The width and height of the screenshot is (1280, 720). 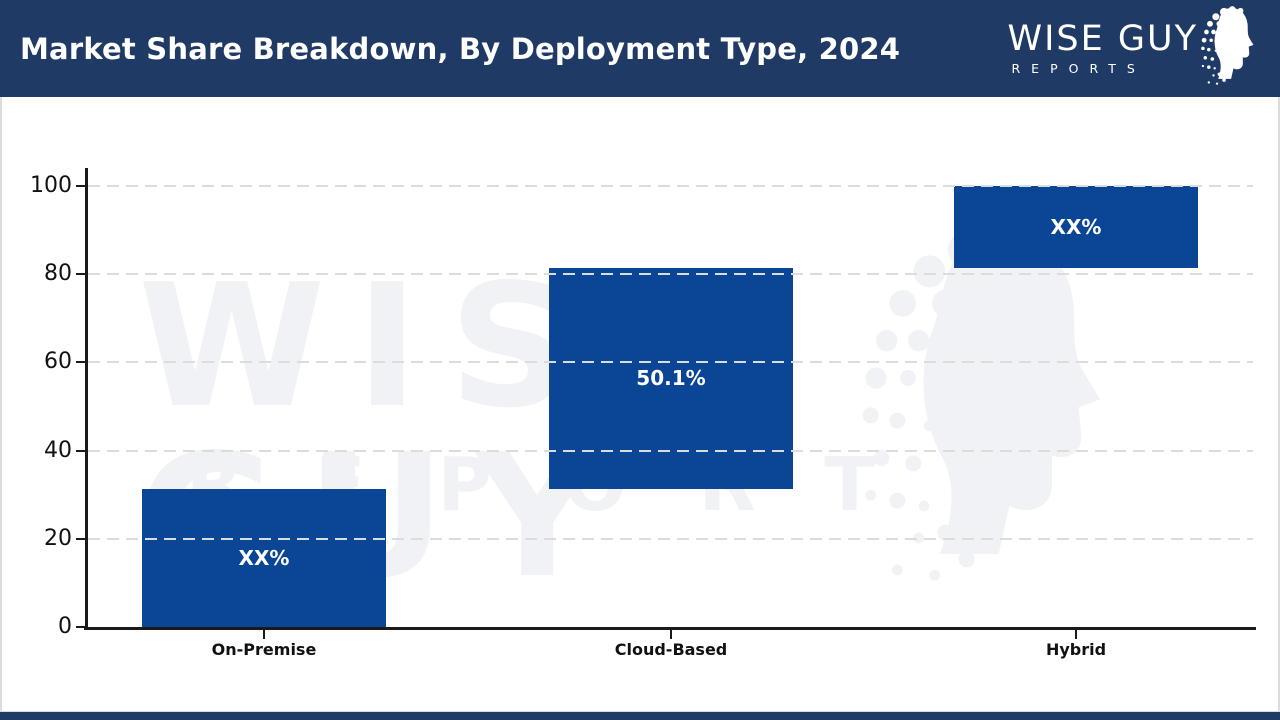 What do you see at coordinates (640, 716) in the screenshot?
I see `footer-bar` at bounding box center [640, 716].